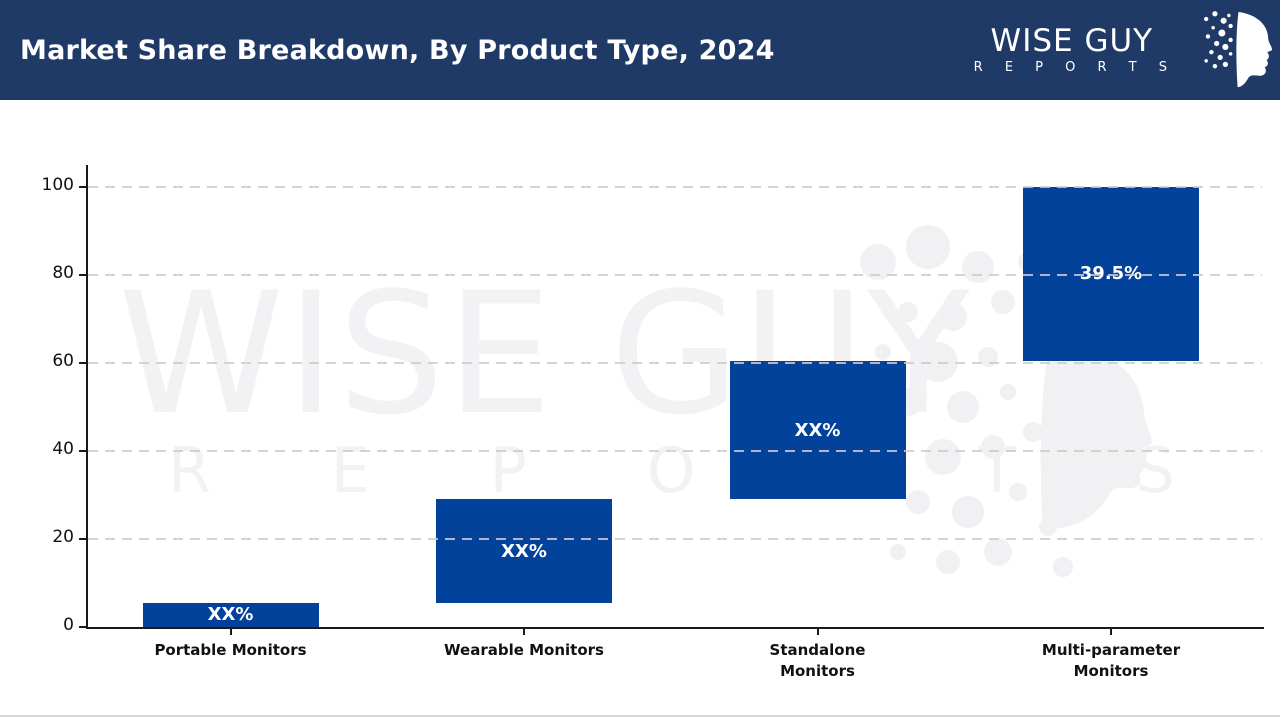 The width and height of the screenshot is (1280, 720). What do you see at coordinates (63, 273) in the screenshot?
I see `y-tick-label: 80` at bounding box center [63, 273].